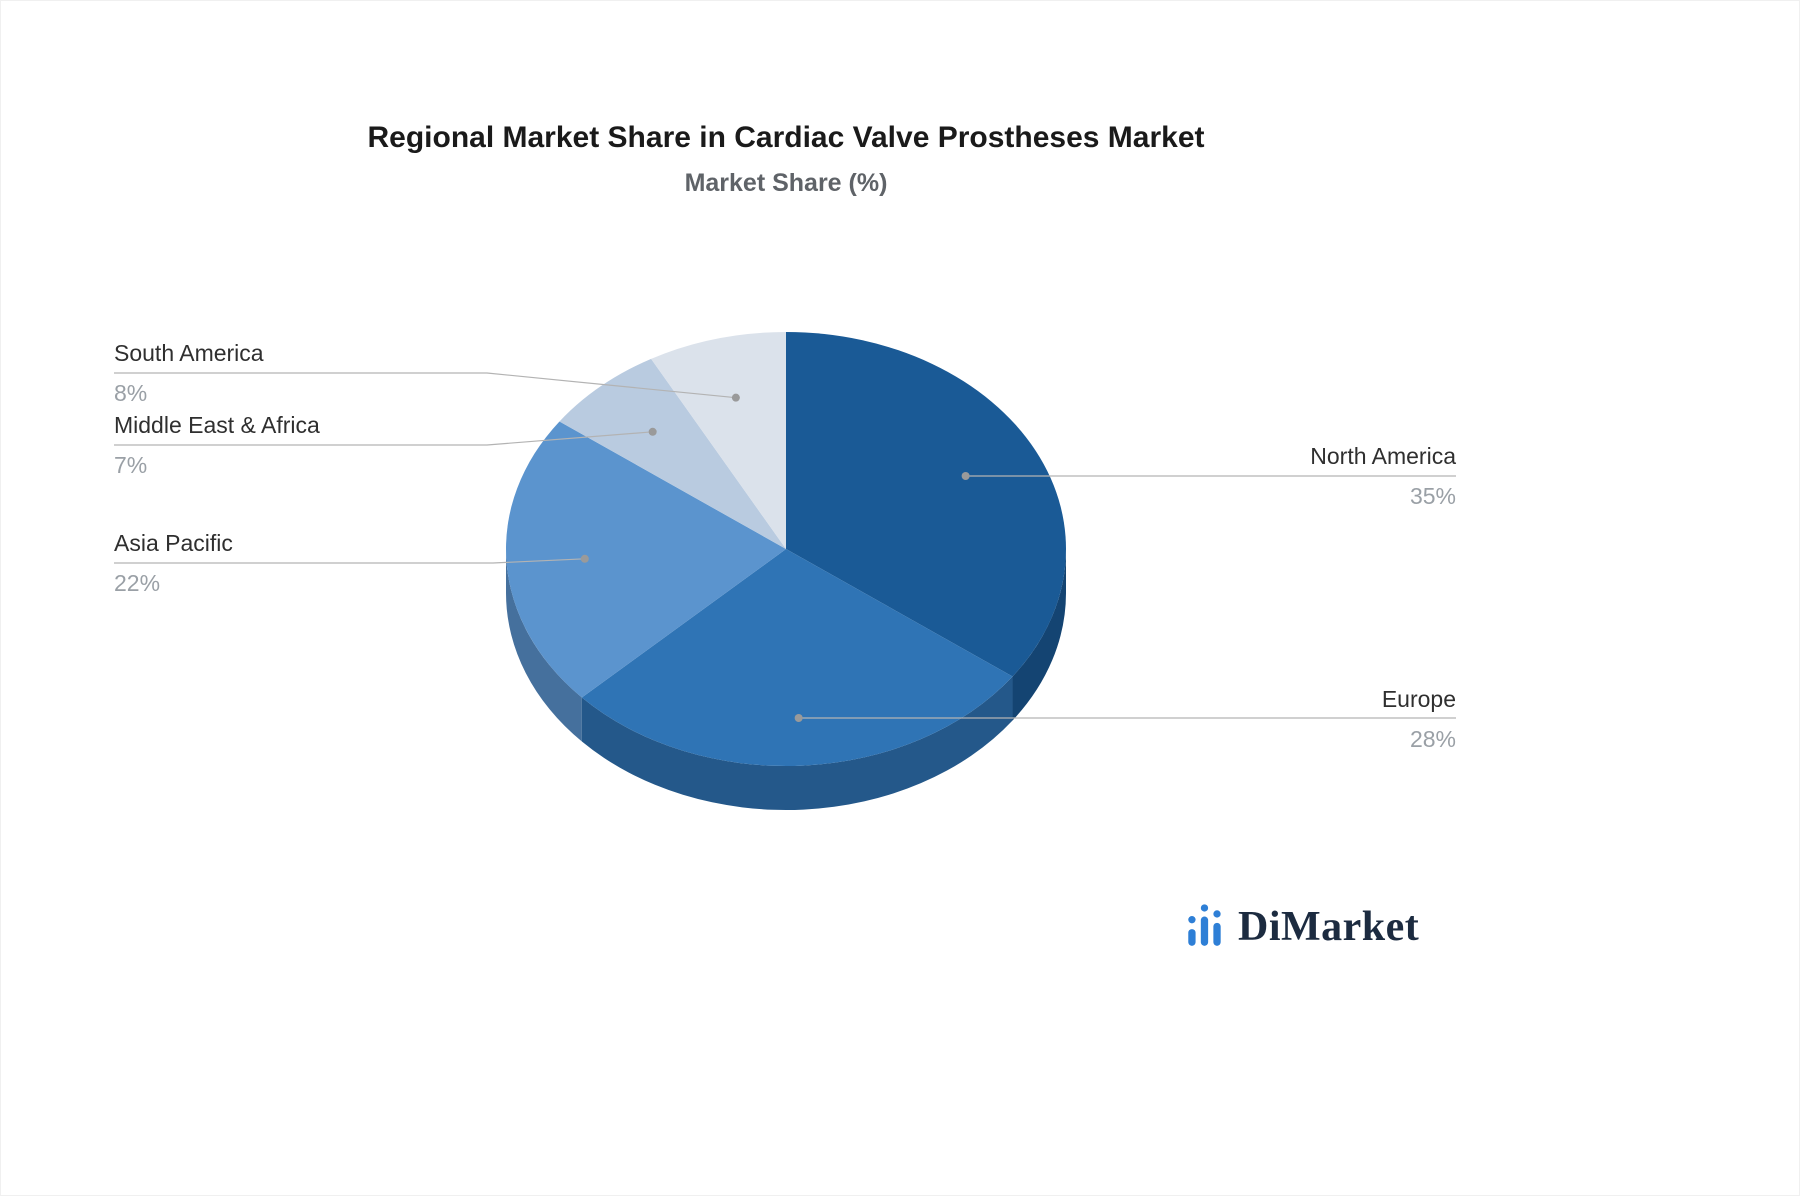 The height and width of the screenshot is (1196, 1800). What do you see at coordinates (926, 504) in the screenshot?
I see `pie-slice-north-america` at bounding box center [926, 504].